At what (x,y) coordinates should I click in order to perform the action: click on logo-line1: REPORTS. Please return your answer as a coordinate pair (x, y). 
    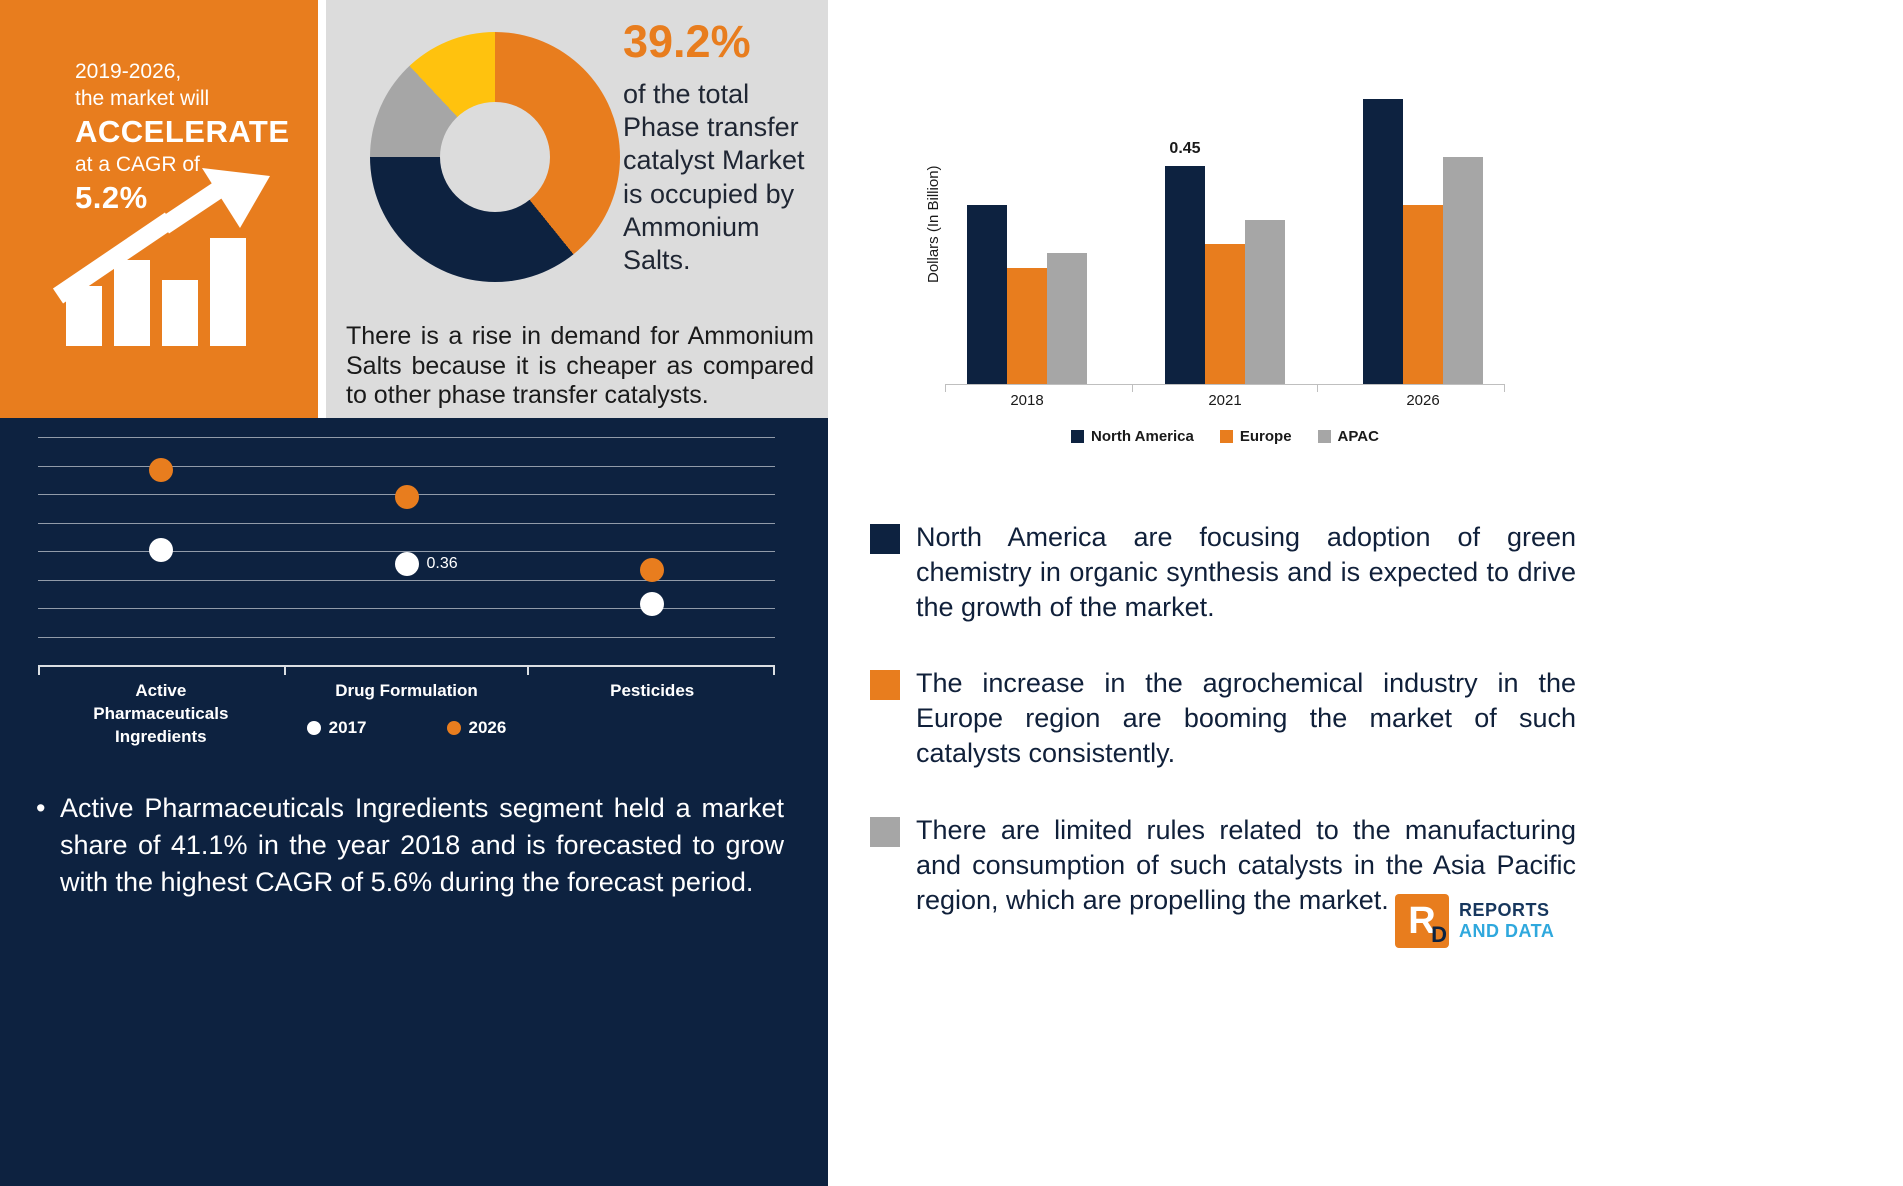
    Looking at the image, I should click on (1504, 910).